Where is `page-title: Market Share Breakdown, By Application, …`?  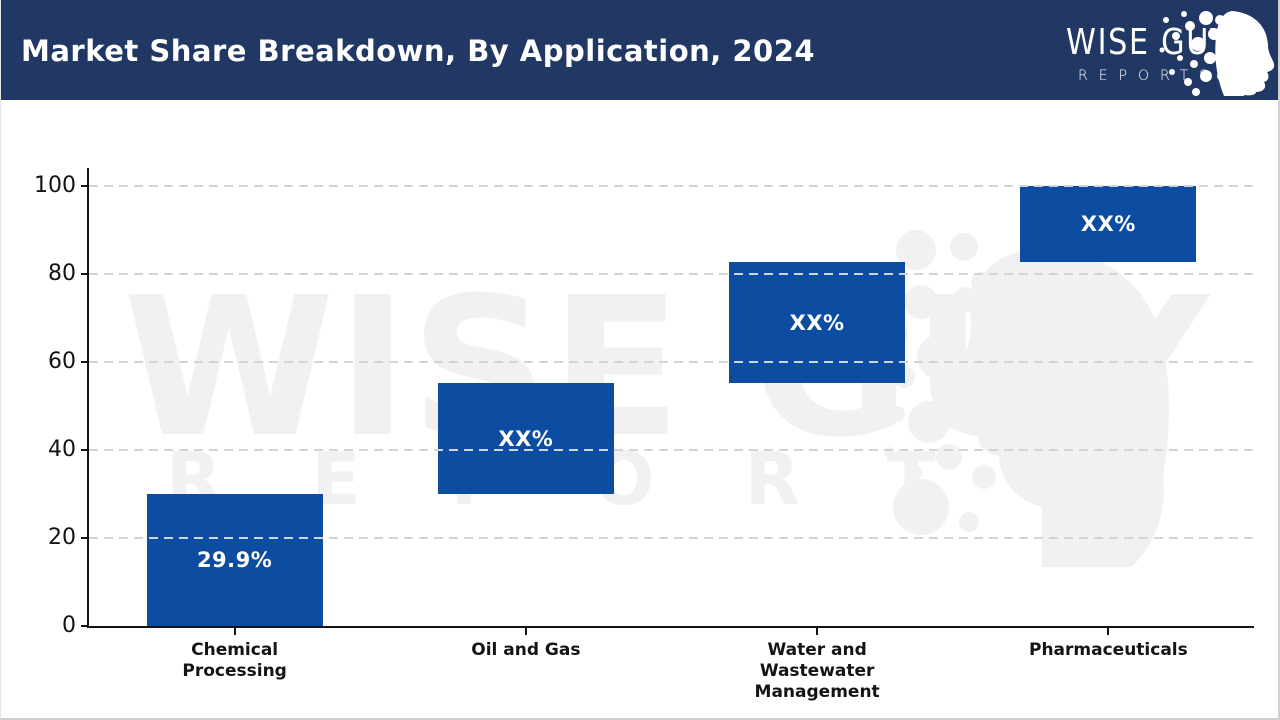
page-title: Market Share Breakdown, By Application, … is located at coordinates (418, 51).